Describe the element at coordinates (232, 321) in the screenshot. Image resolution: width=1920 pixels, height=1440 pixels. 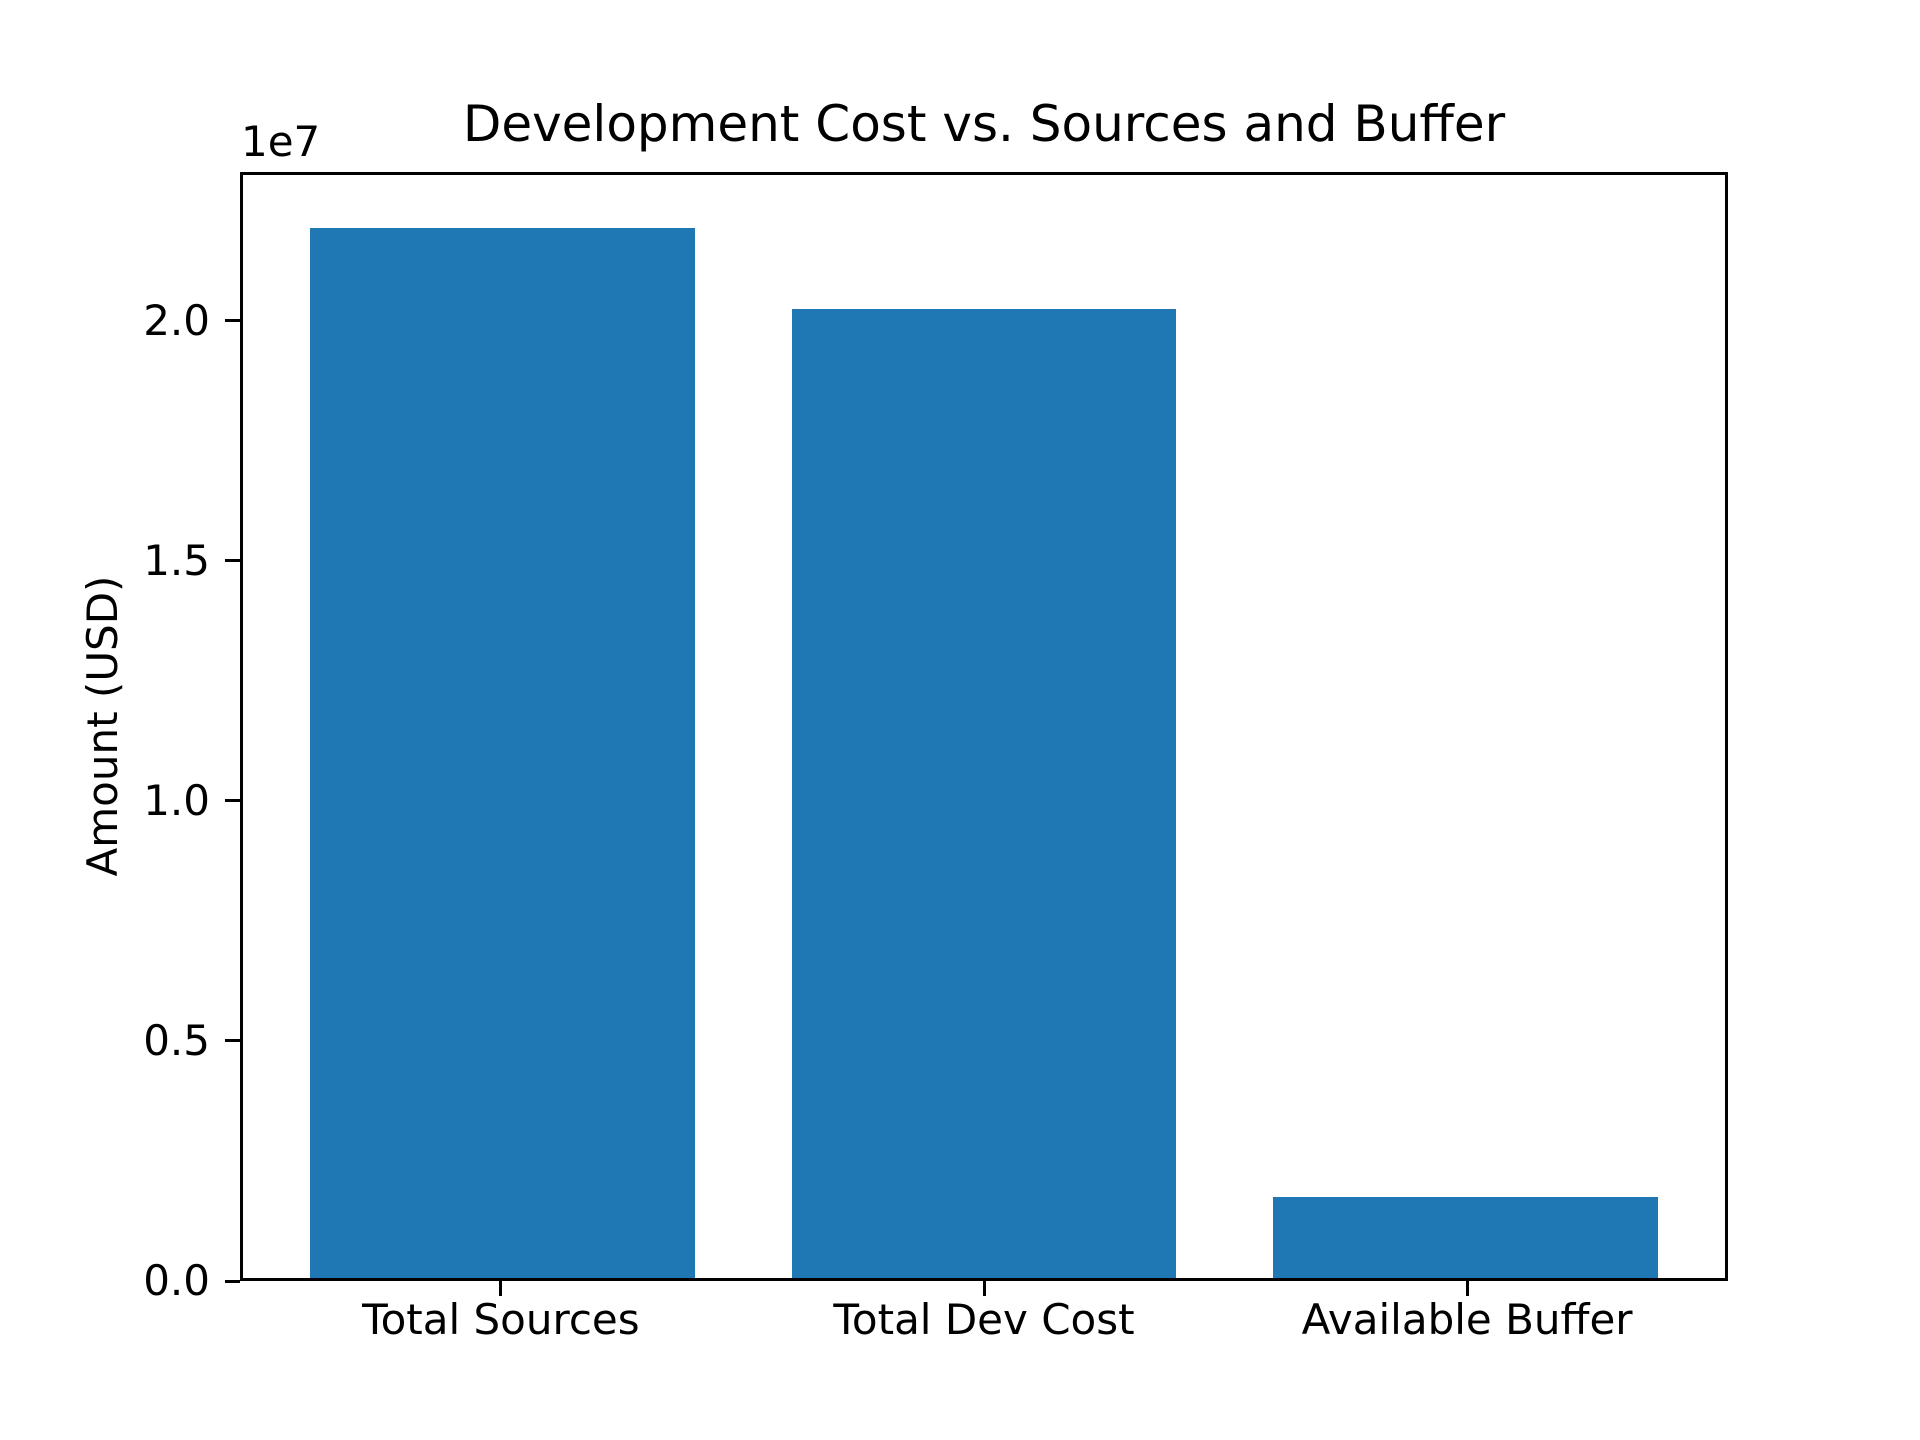
I see `y-tick-mark-2.0` at that location.